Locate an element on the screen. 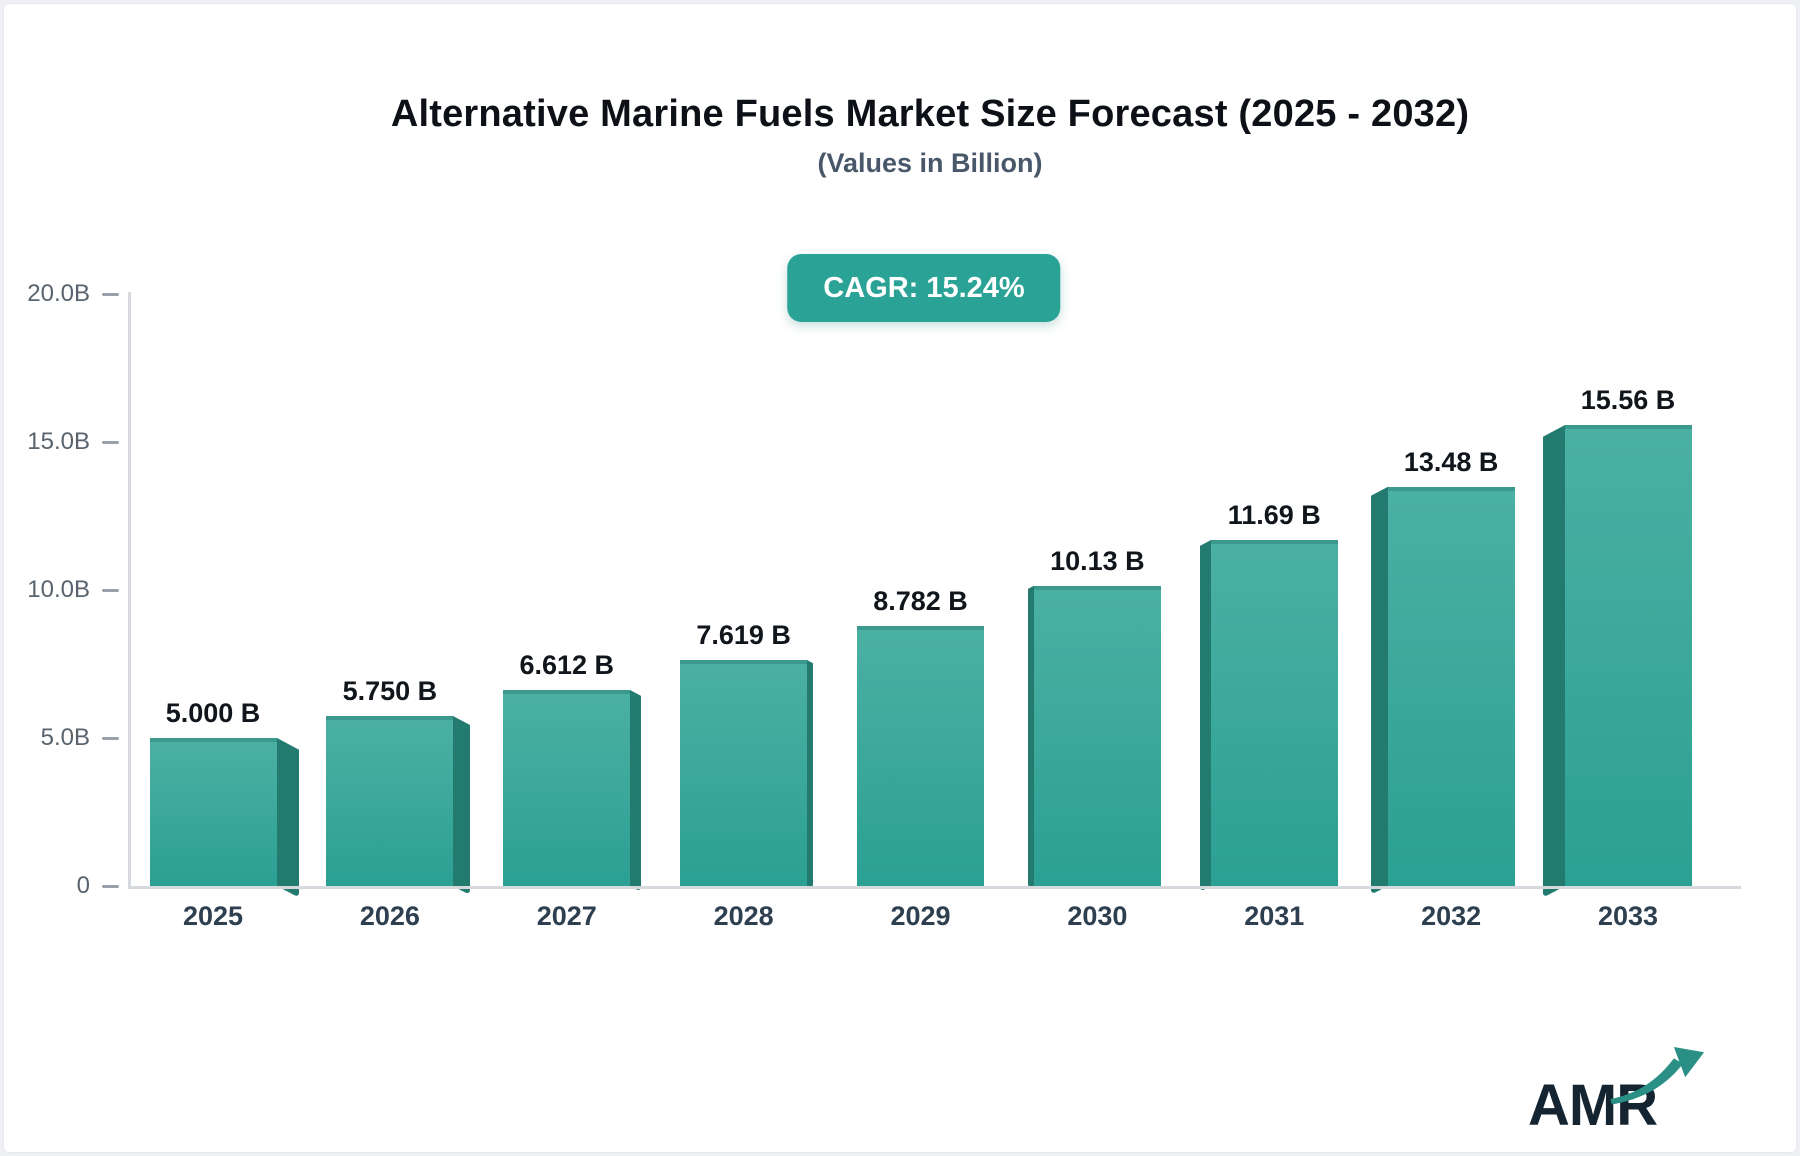 The height and width of the screenshot is (1156, 1800). bar-value-label: 5.000 B is located at coordinates (213, 713).